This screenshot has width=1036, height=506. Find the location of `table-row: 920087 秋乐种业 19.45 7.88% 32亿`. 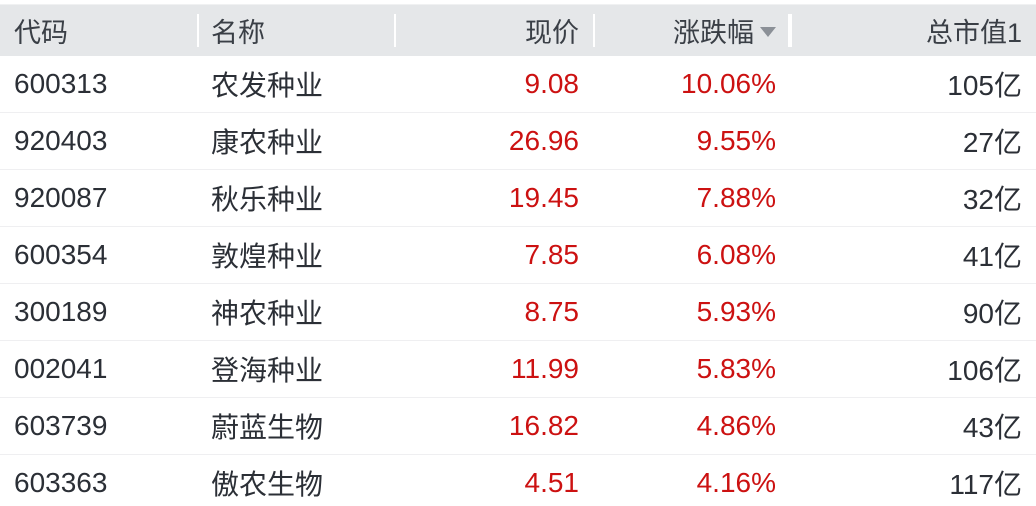

table-row: 920087 秋乐种业 19.45 7.88% 32亿 is located at coordinates (518, 198).